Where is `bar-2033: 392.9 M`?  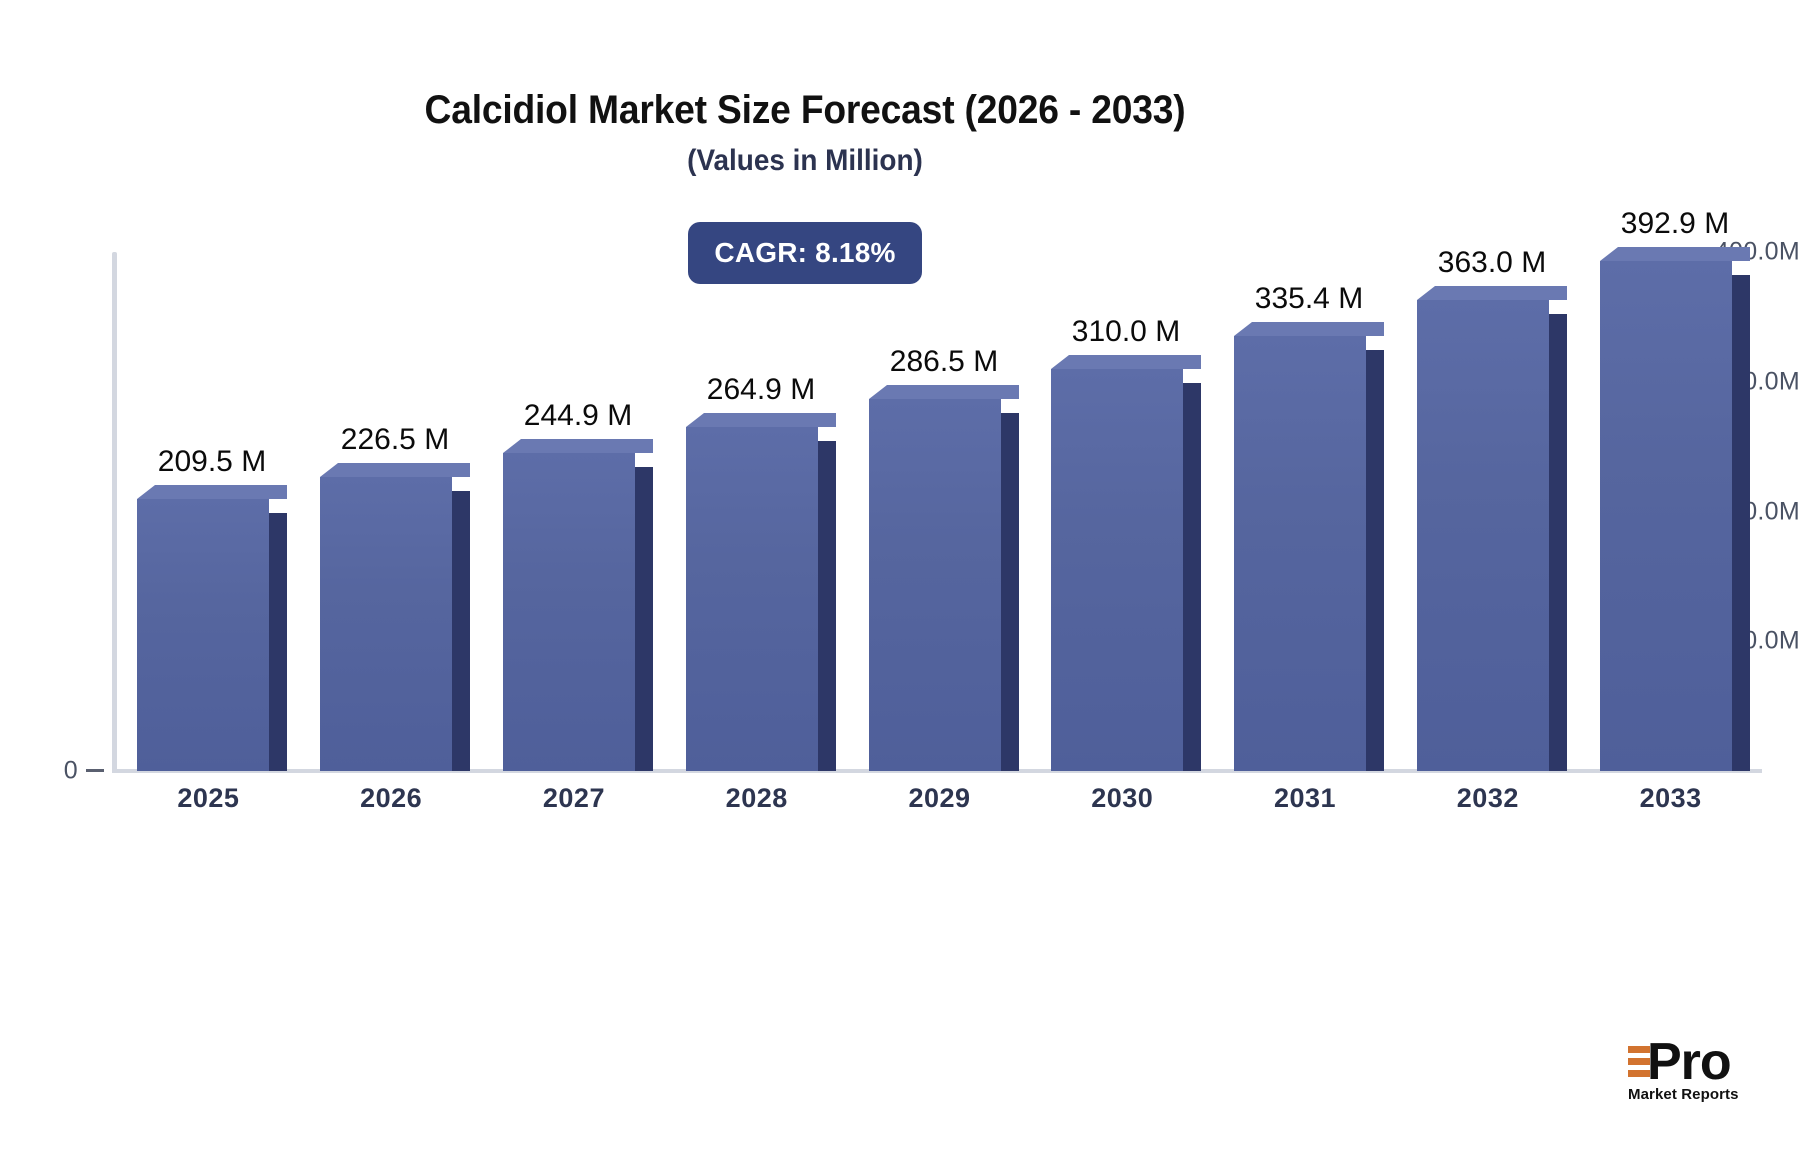
bar-2033: 392.9 M is located at coordinates (1675, 489).